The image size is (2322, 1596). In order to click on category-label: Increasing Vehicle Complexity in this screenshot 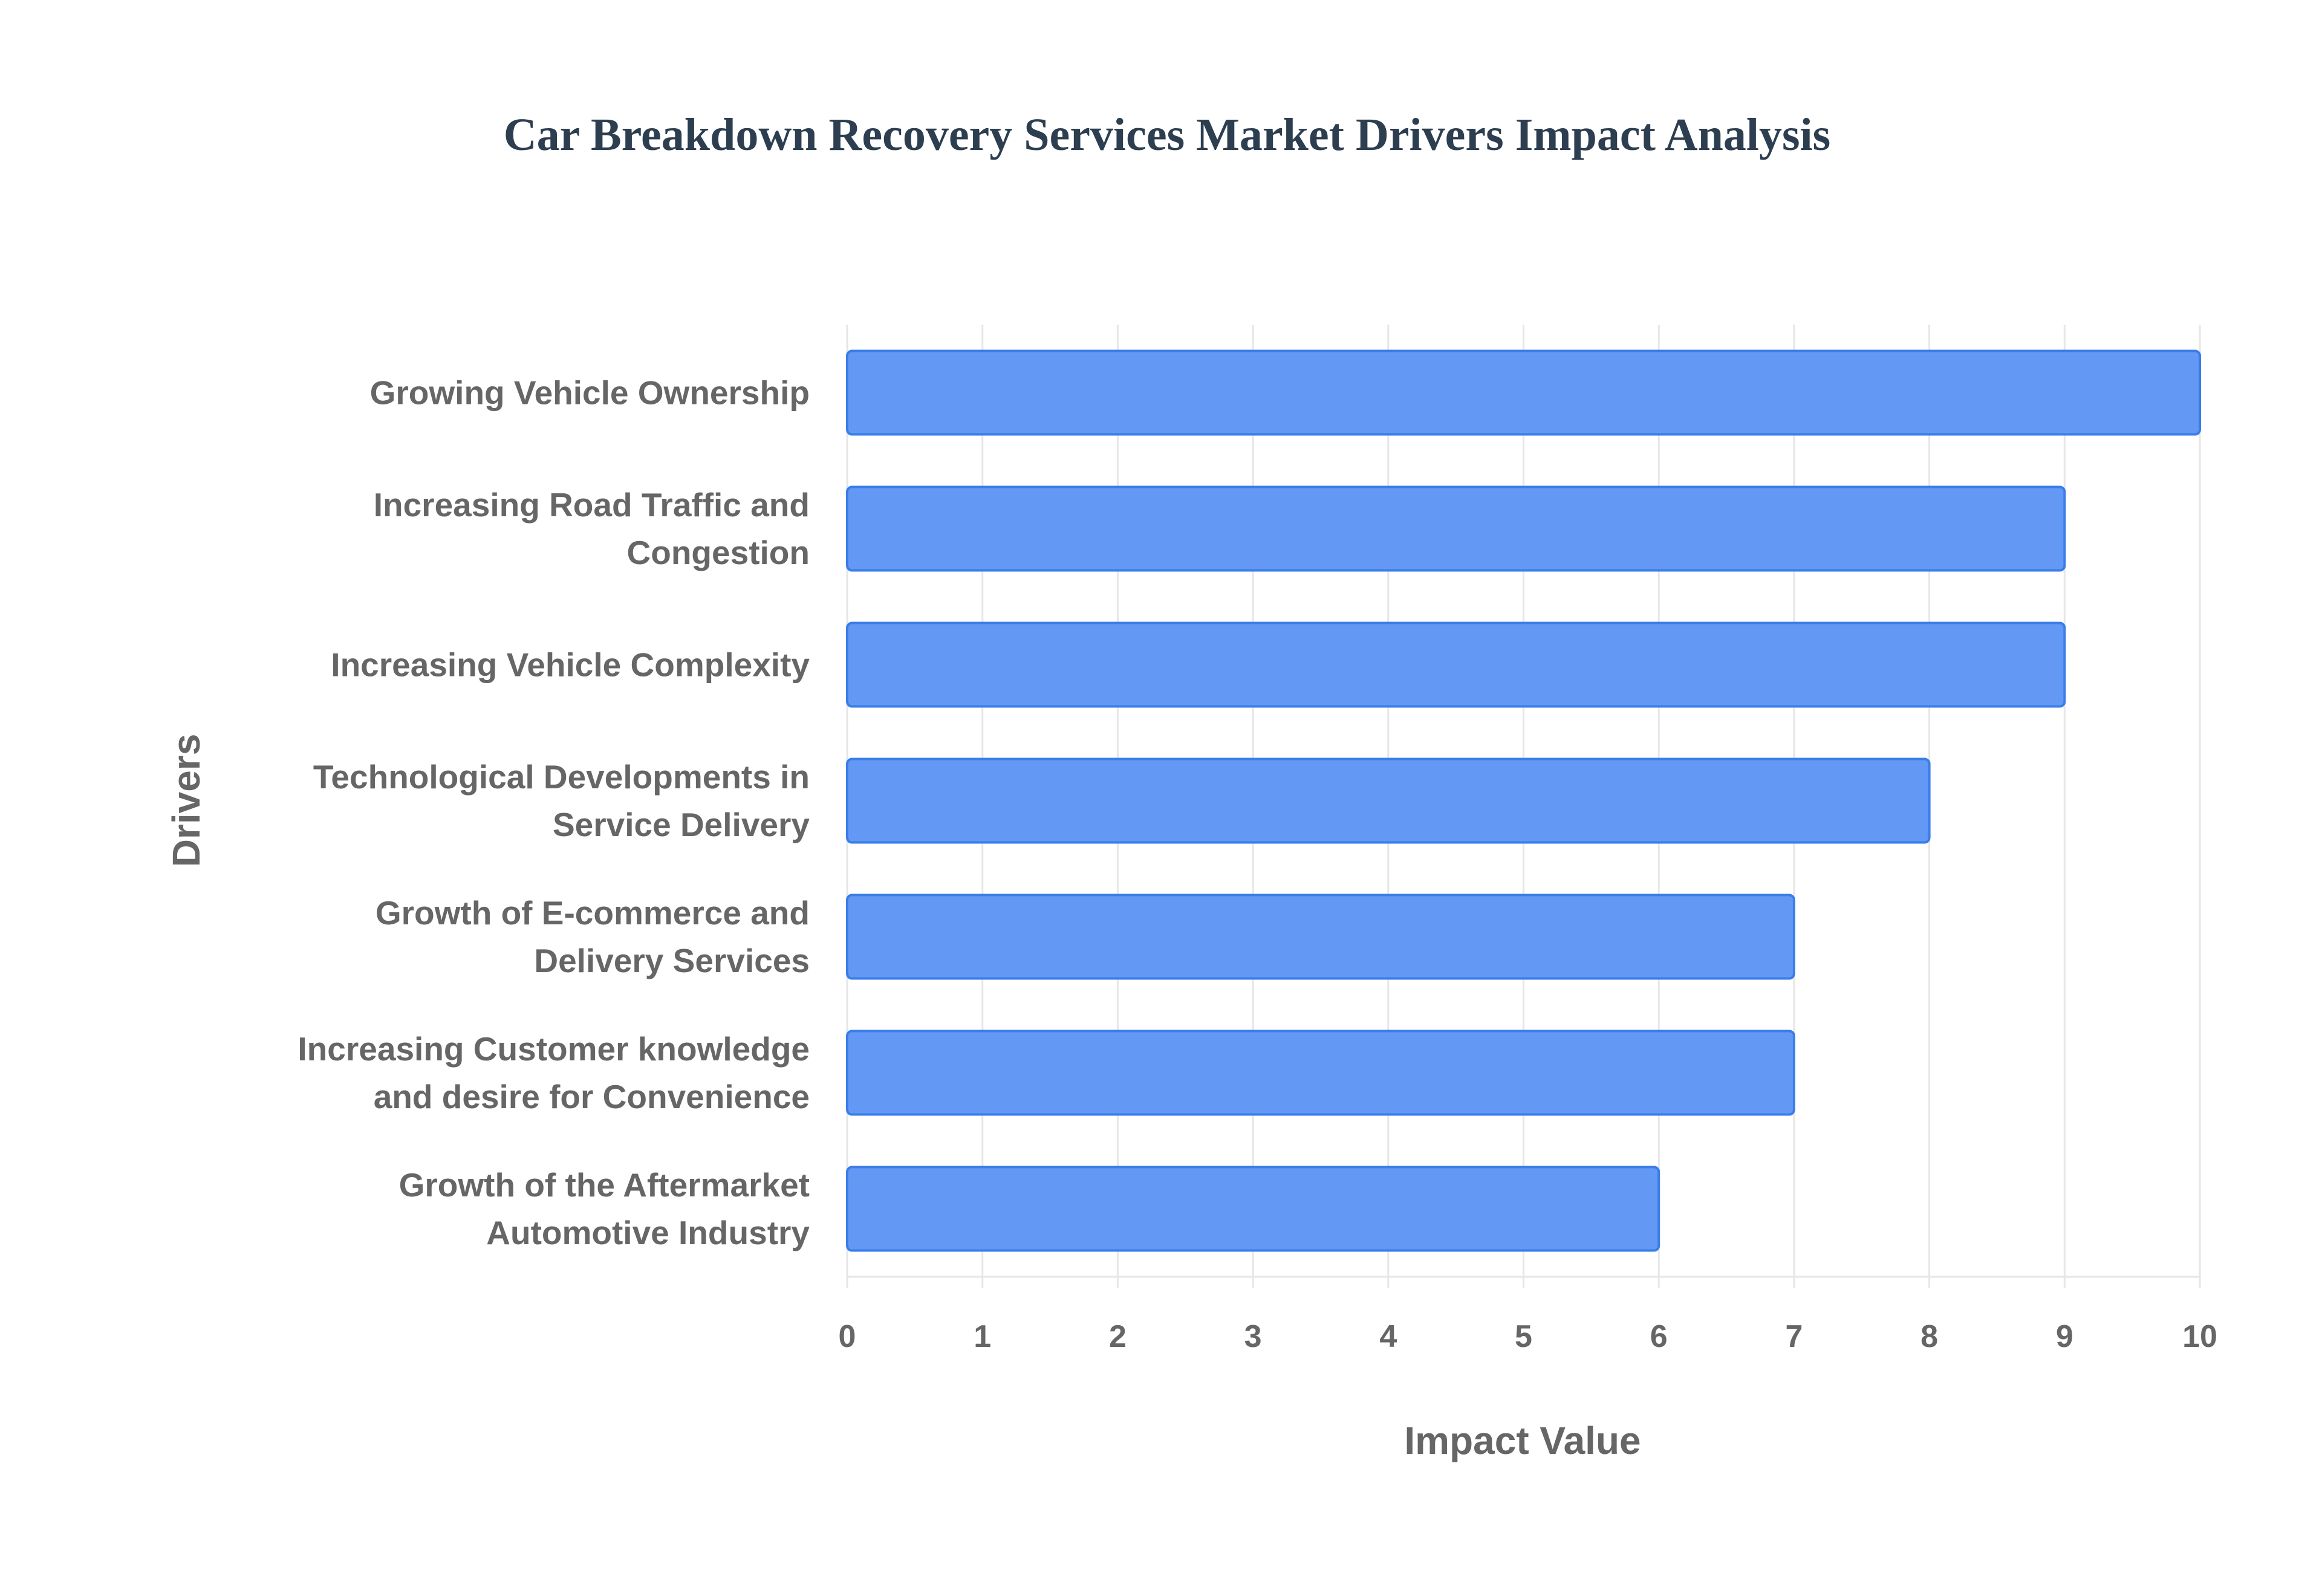, I will do `click(570, 665)`.